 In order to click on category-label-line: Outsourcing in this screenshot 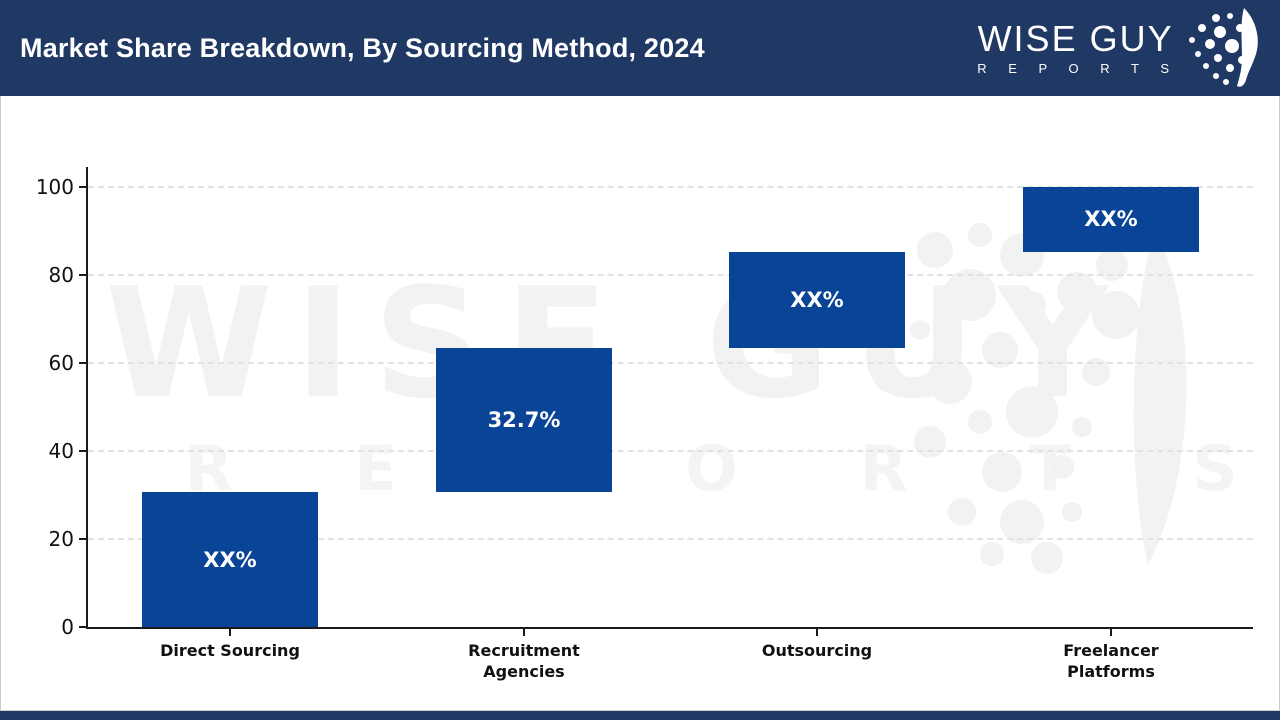, I will do `click(817, 650)`.